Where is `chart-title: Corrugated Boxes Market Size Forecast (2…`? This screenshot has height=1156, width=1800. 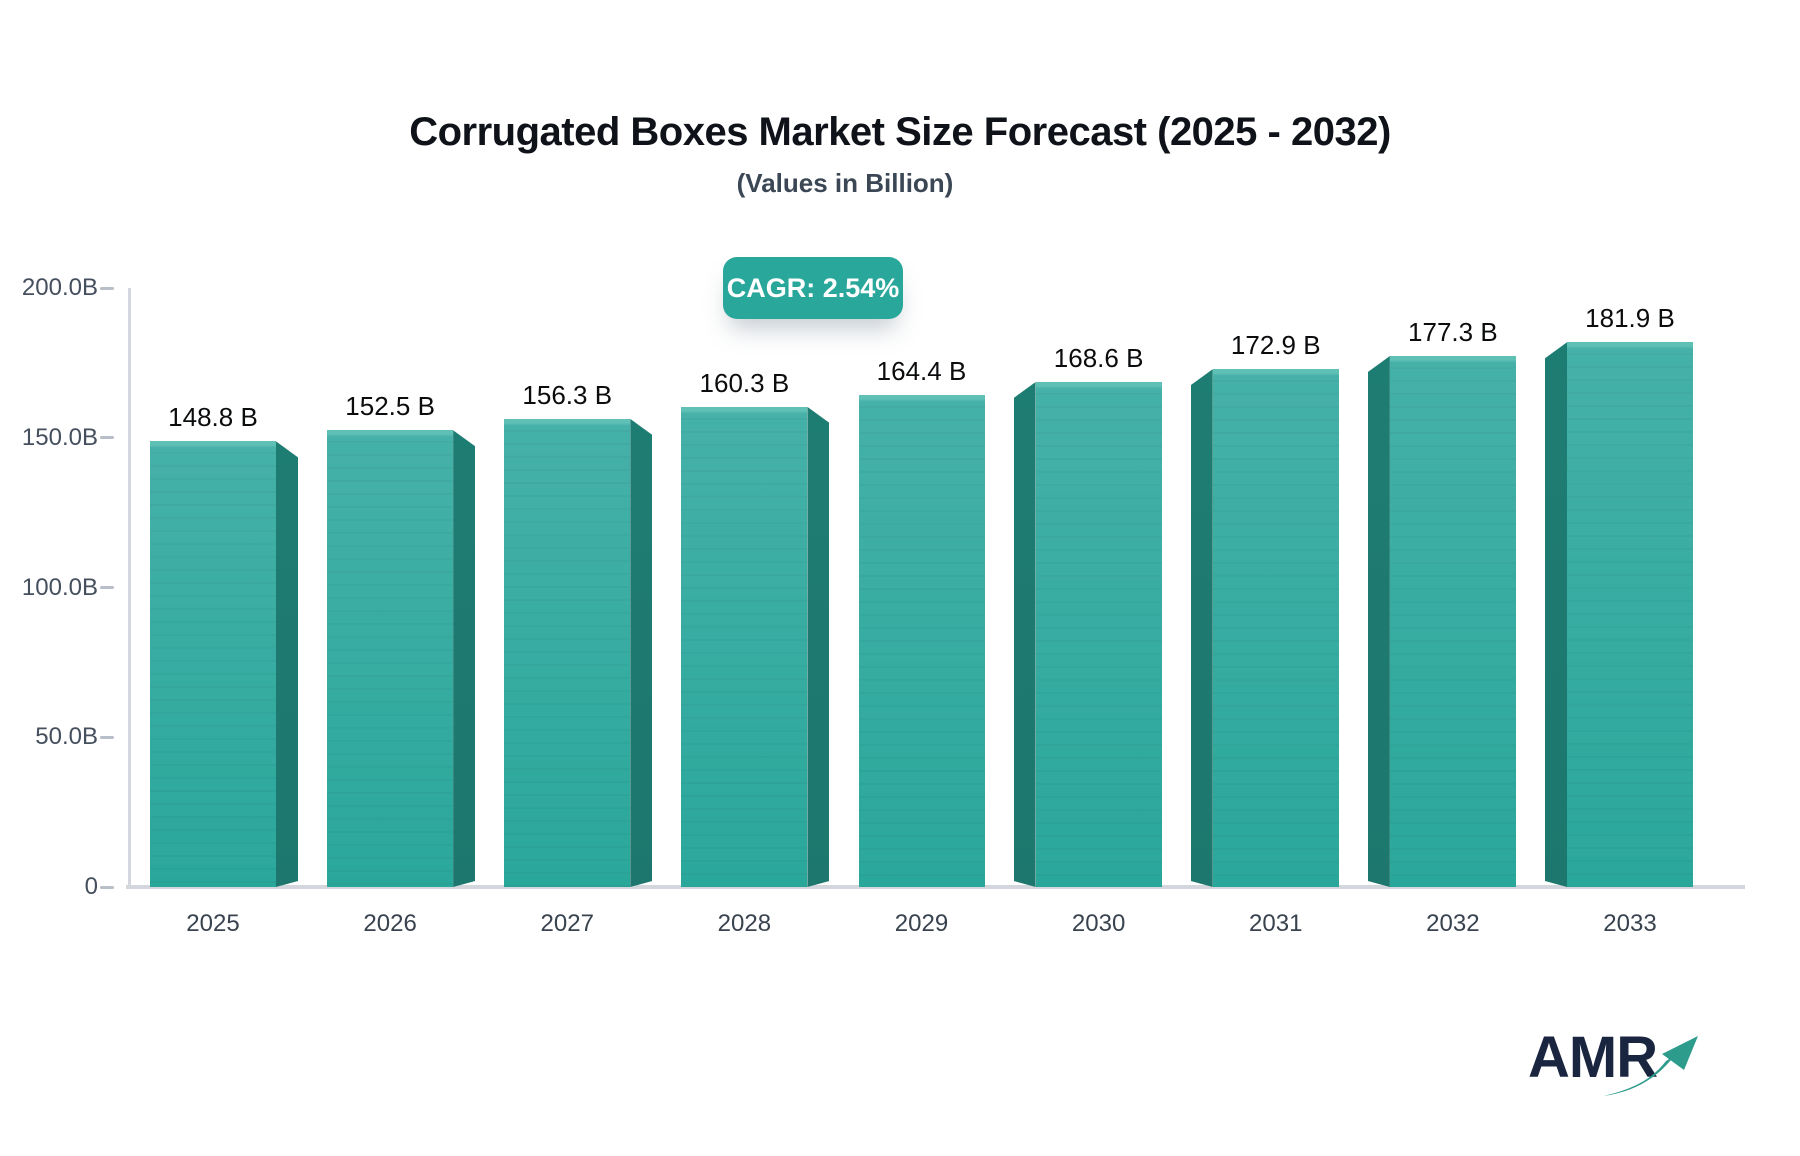 chart-title: Corrugated Boxes Market Size Forecast (2… is located at coordinates (900, 132).